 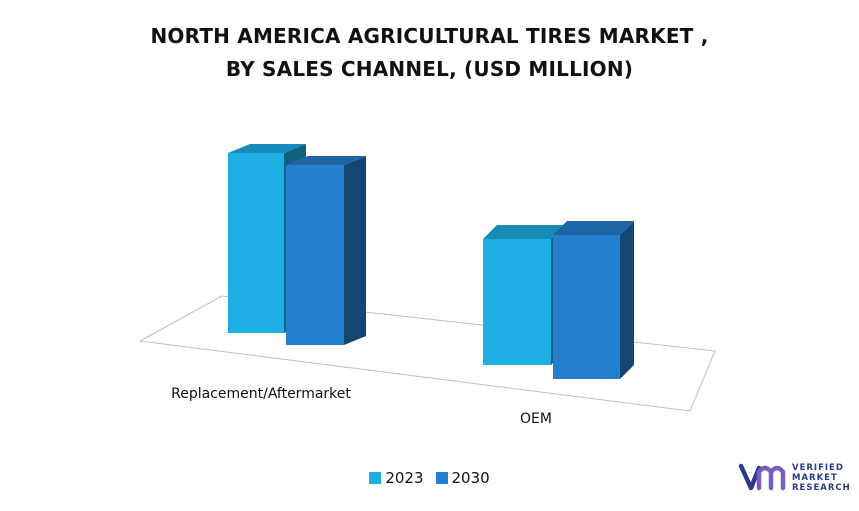 What do you see at coordinates (326, 160) in the screenshot?
I see `bar-replacement-aftermarket-2030-top` at bounding box center [326, 160].